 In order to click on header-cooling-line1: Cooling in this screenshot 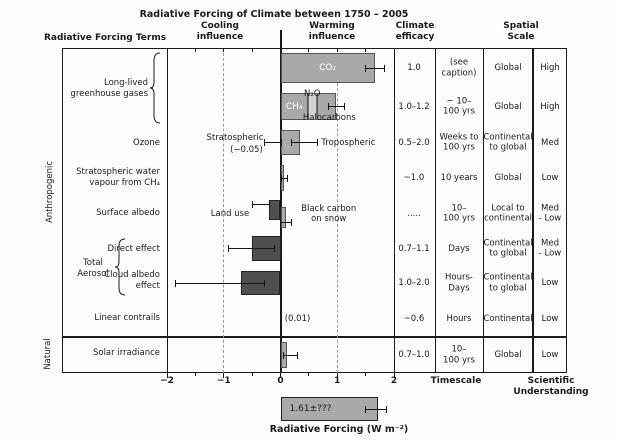, I will do `click(220, 26)`.